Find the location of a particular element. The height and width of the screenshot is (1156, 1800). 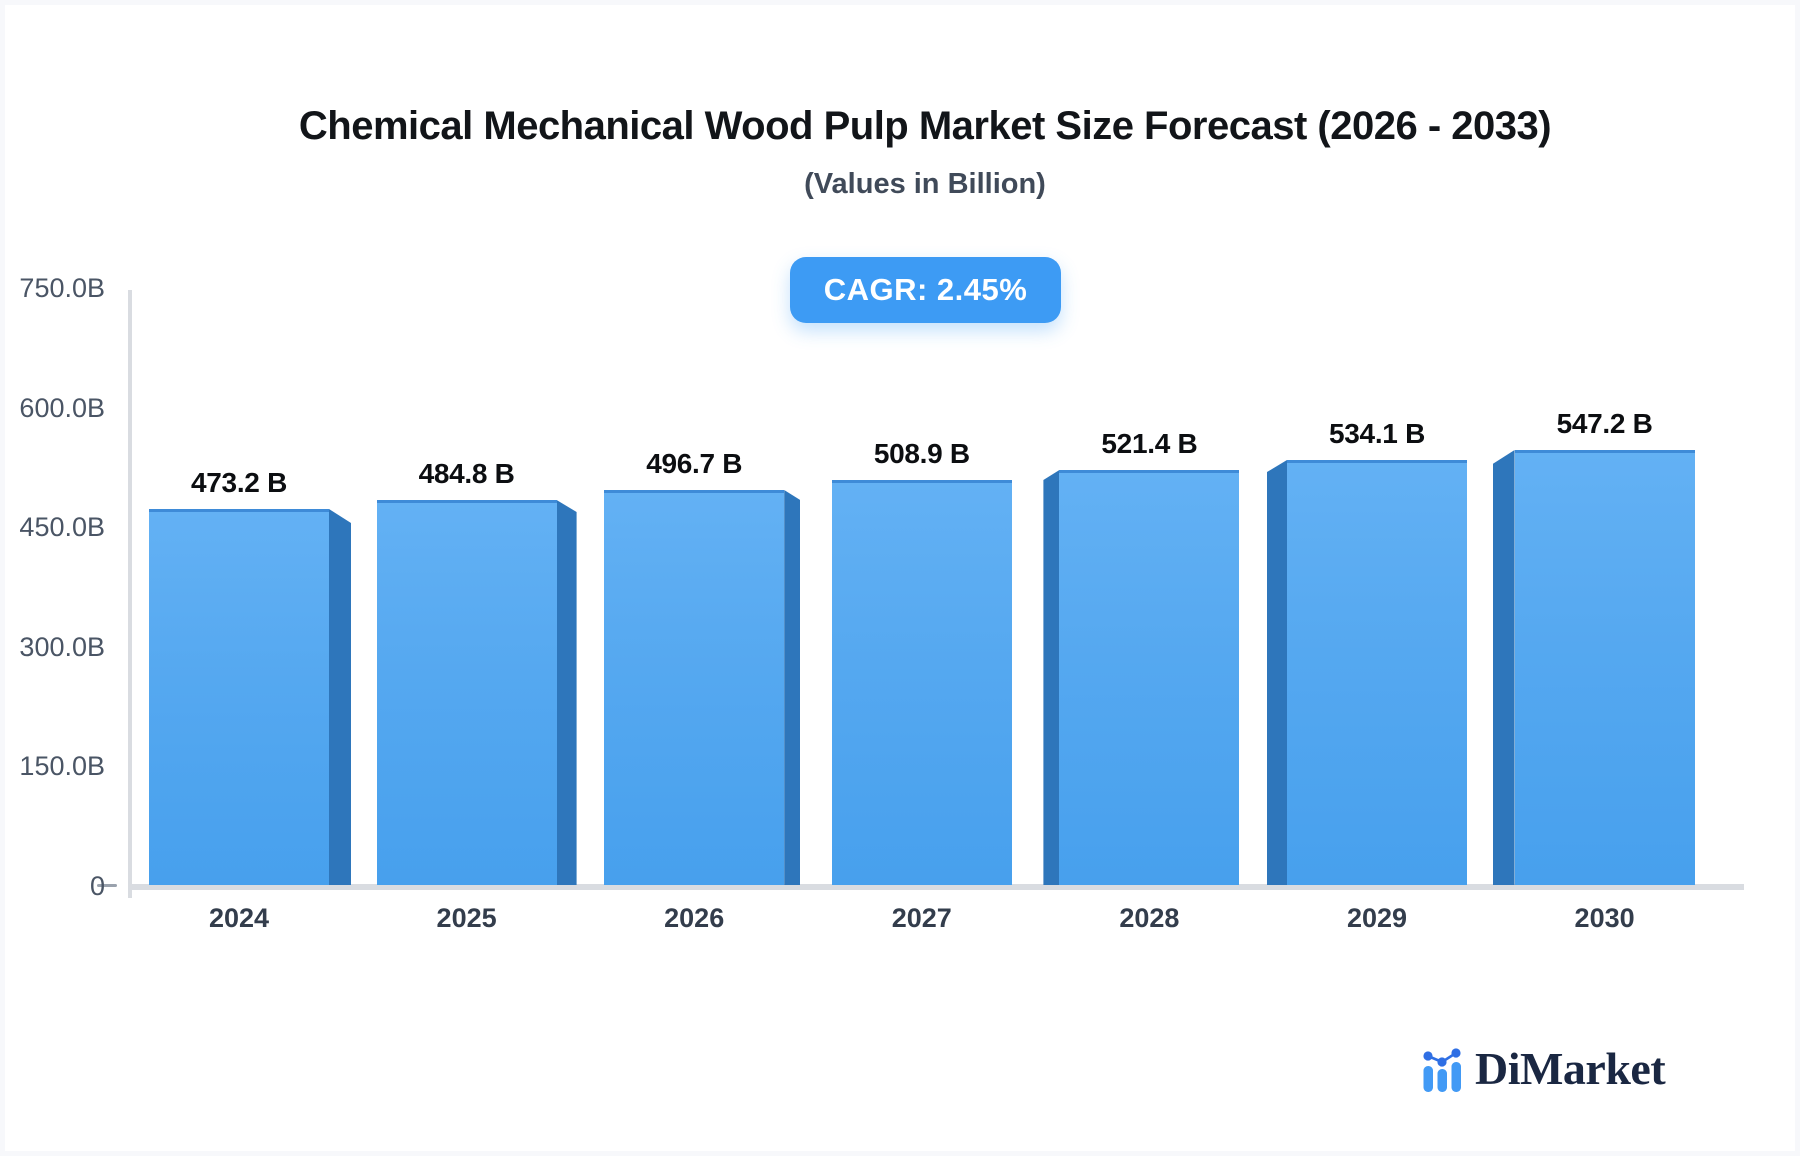

bar-2028 is located at coordinates (1141, 677).